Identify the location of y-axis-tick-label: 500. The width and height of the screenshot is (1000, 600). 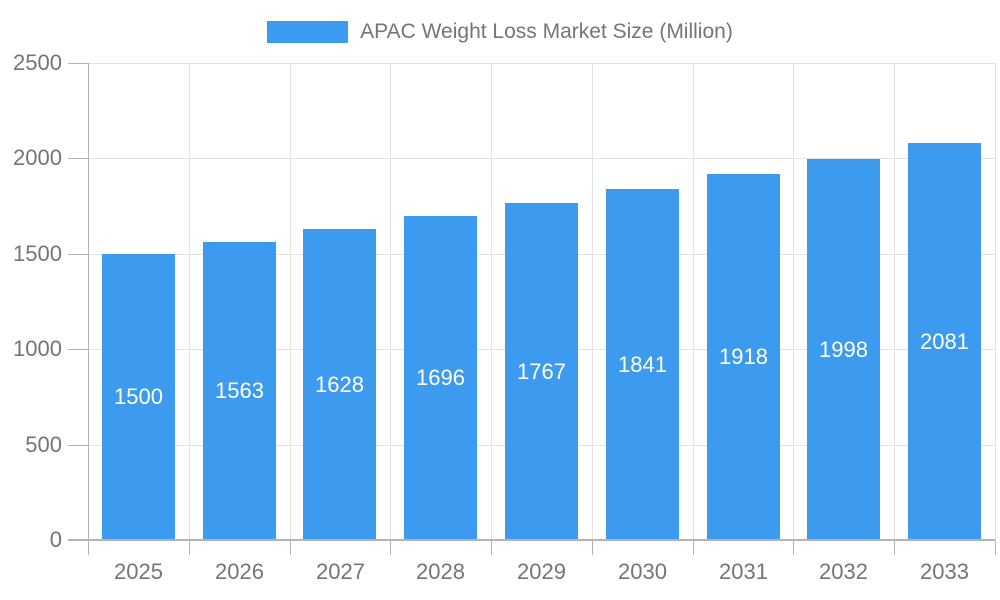
(43, 444).